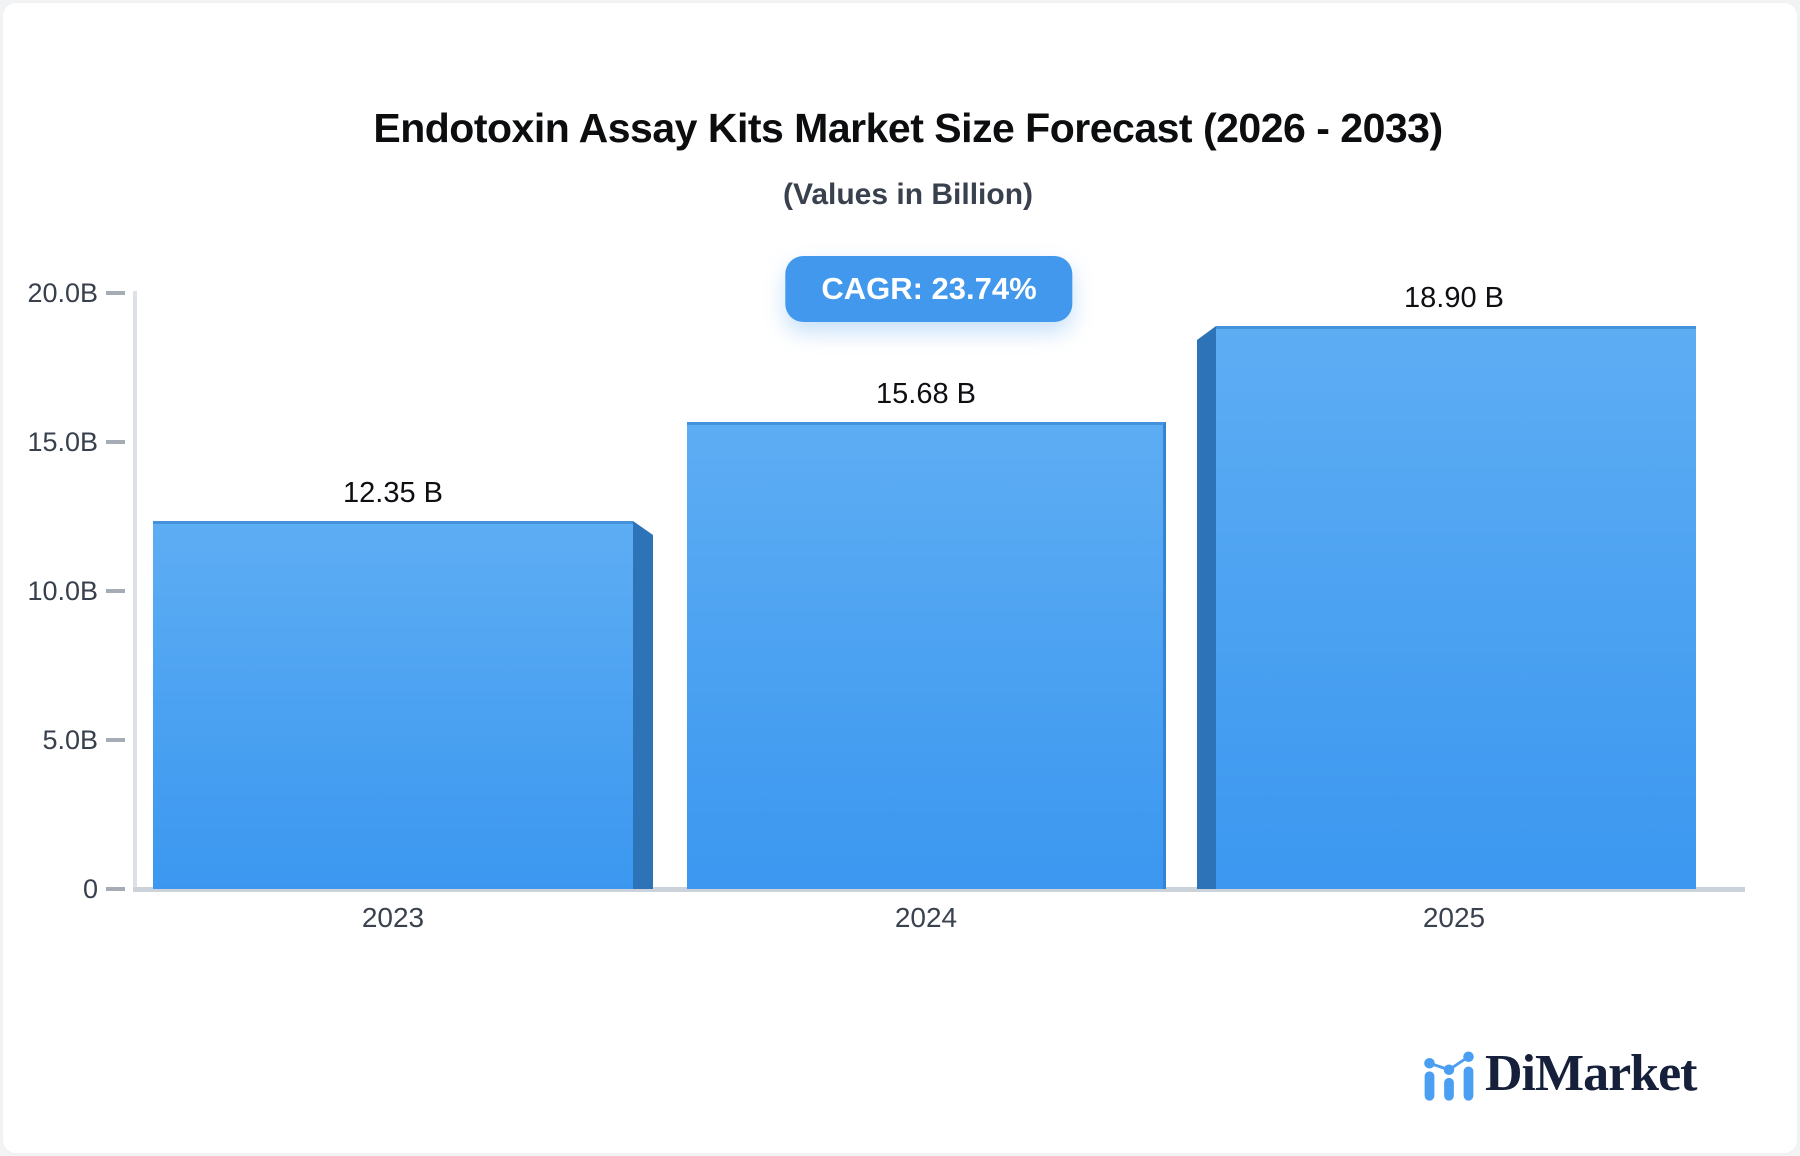 The image size is (1800, 1156). Describe the element at coordinates (135, 590) in the screenshot. I see `y-axis-line` at that location.